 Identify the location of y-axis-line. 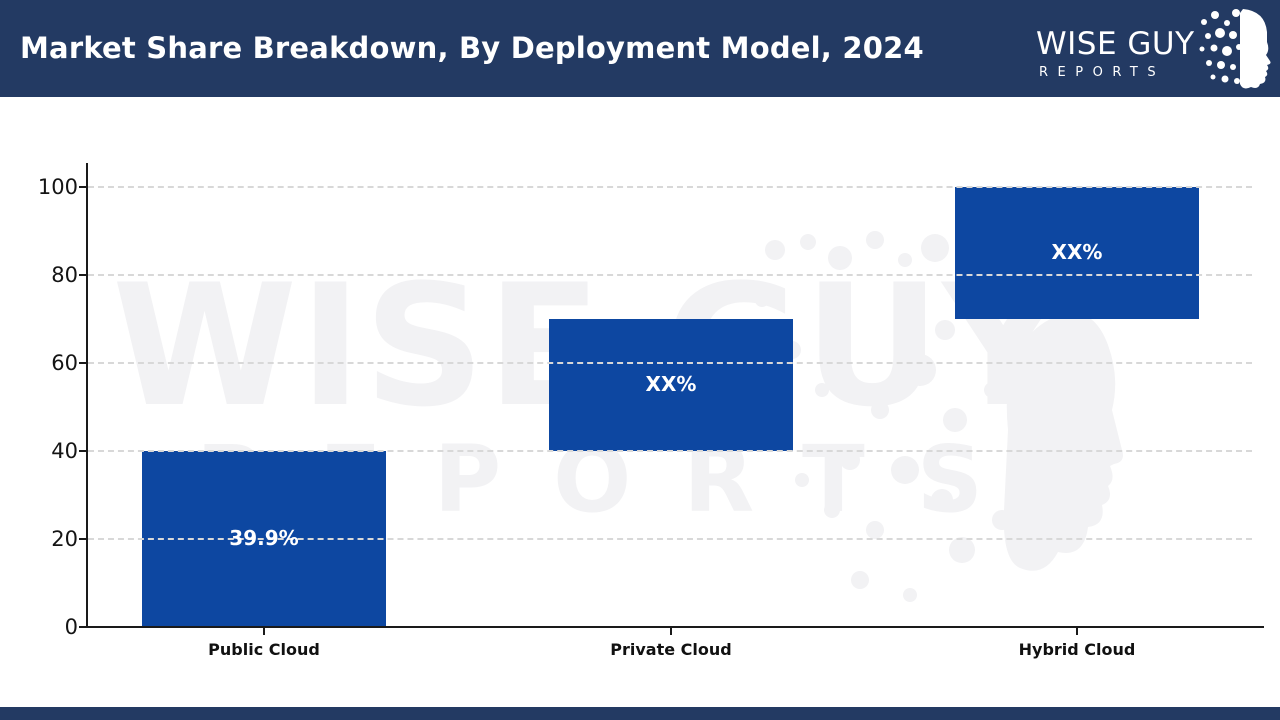
(87, 395).